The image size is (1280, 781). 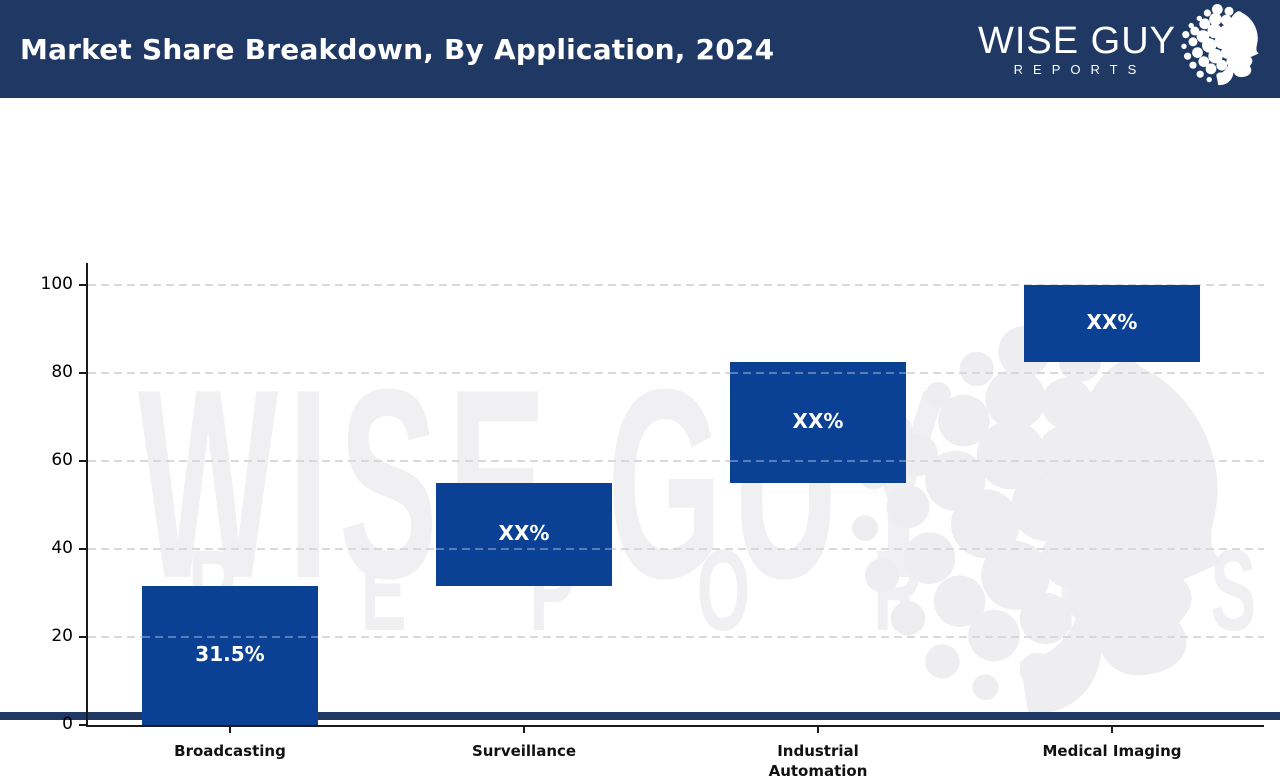 What do you see at coordinates (87, 495) in the screenshot?
I see `y-axis-line` at bounding box center [87, 495].